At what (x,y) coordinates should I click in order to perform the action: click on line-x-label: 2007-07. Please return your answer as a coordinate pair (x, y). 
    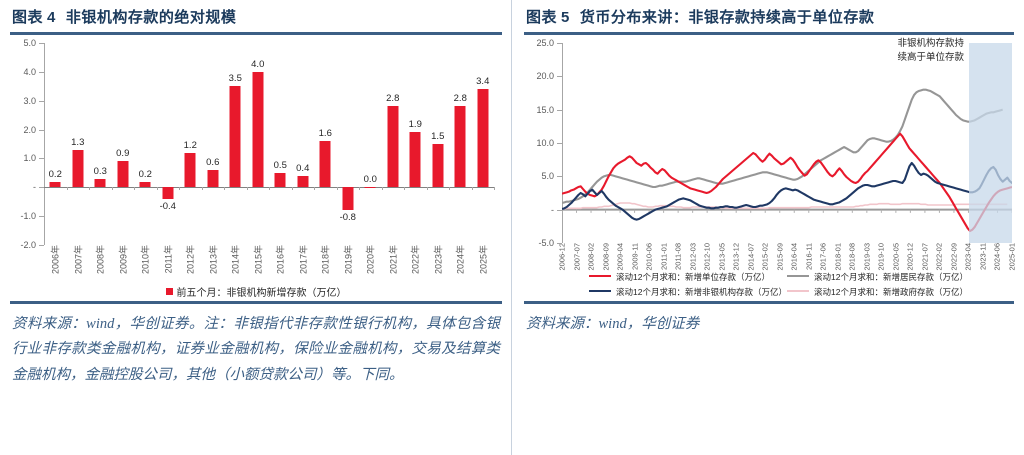
    Looking at the image, I should click on (577, 257).